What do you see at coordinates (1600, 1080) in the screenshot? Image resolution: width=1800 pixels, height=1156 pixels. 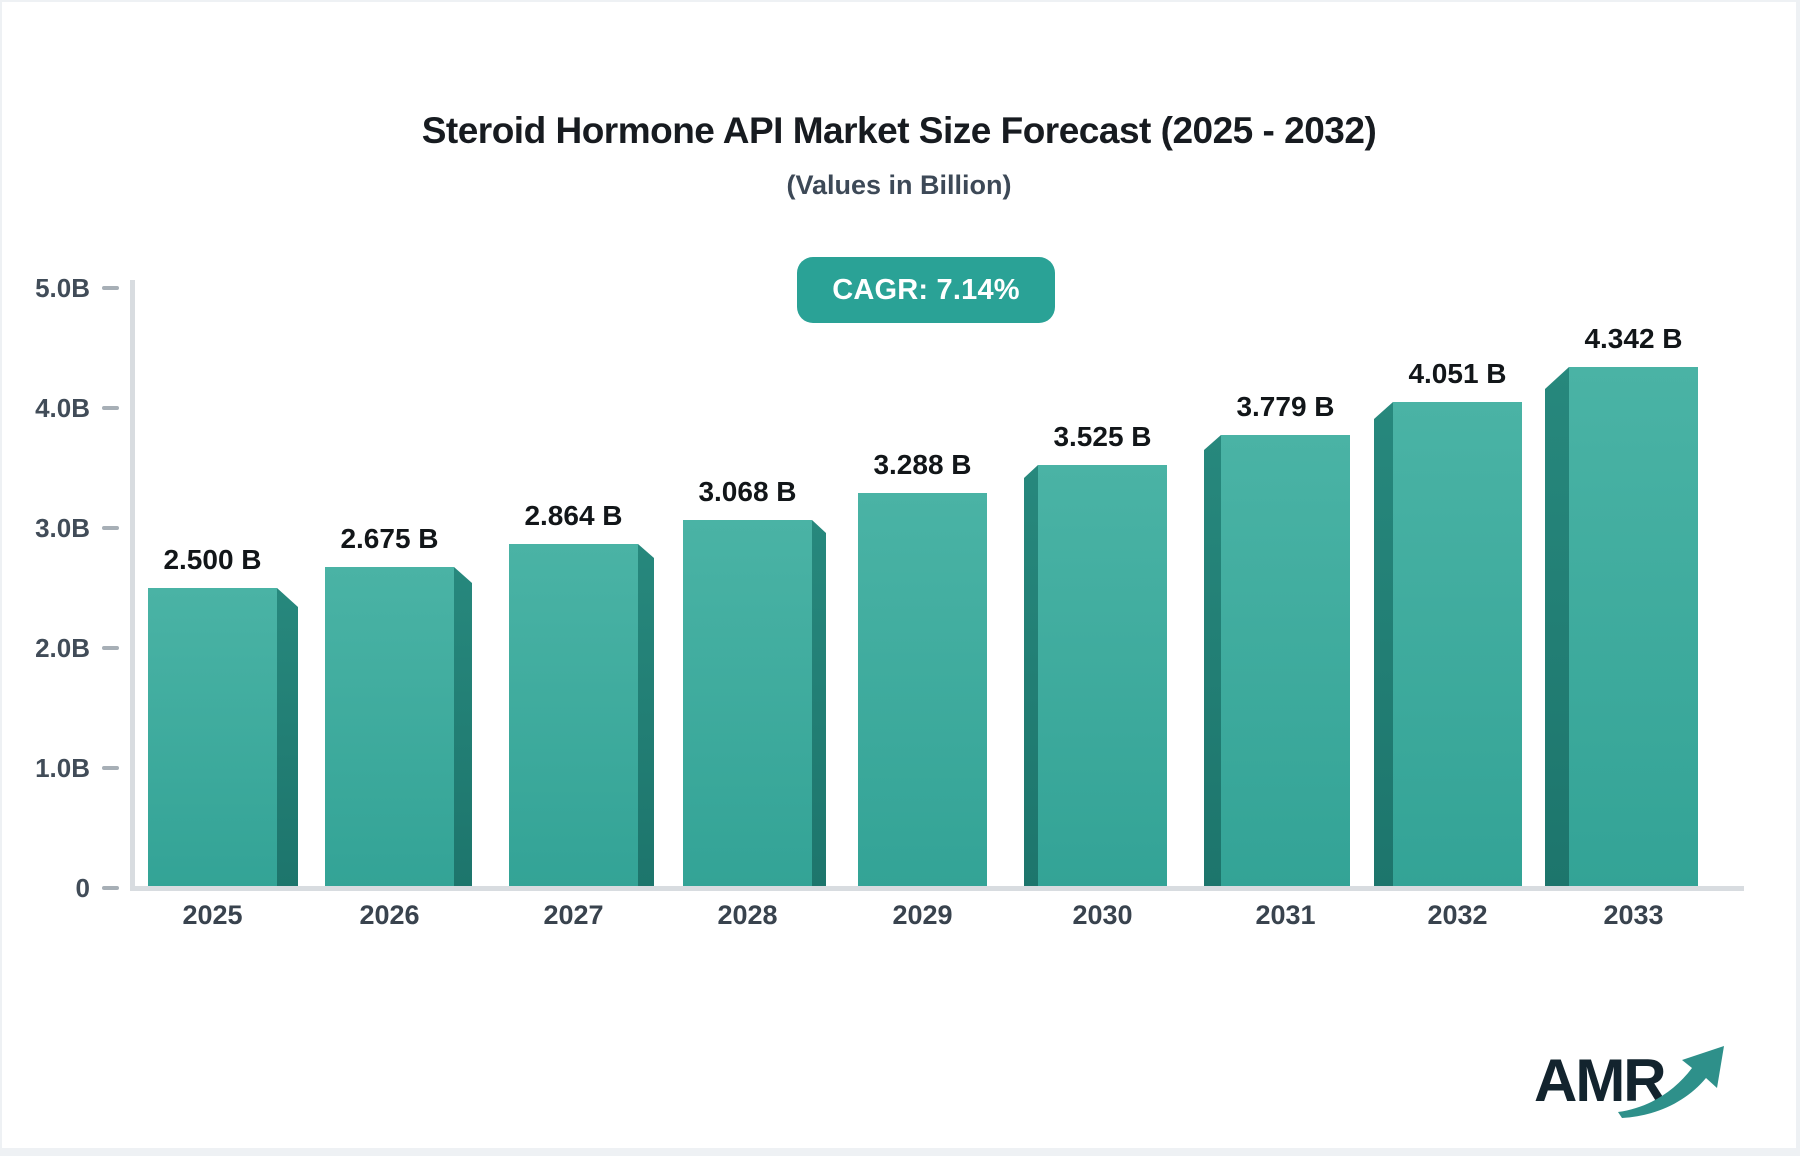 I see `amr-logo-text: AMR` at bounding box center [1600, 1080].